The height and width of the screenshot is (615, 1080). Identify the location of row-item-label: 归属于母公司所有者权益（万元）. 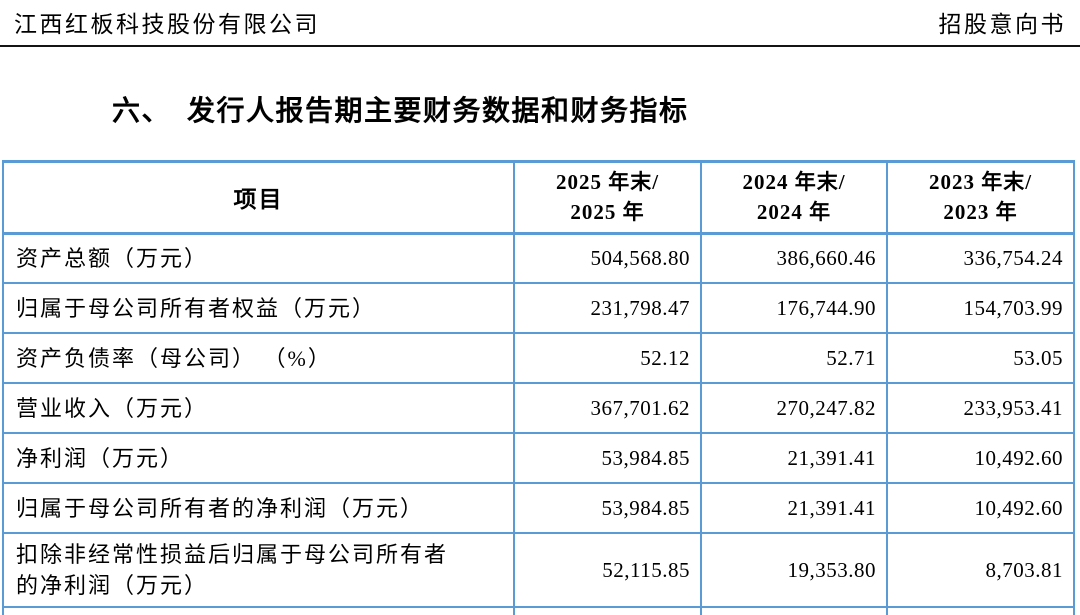
(258, 308).